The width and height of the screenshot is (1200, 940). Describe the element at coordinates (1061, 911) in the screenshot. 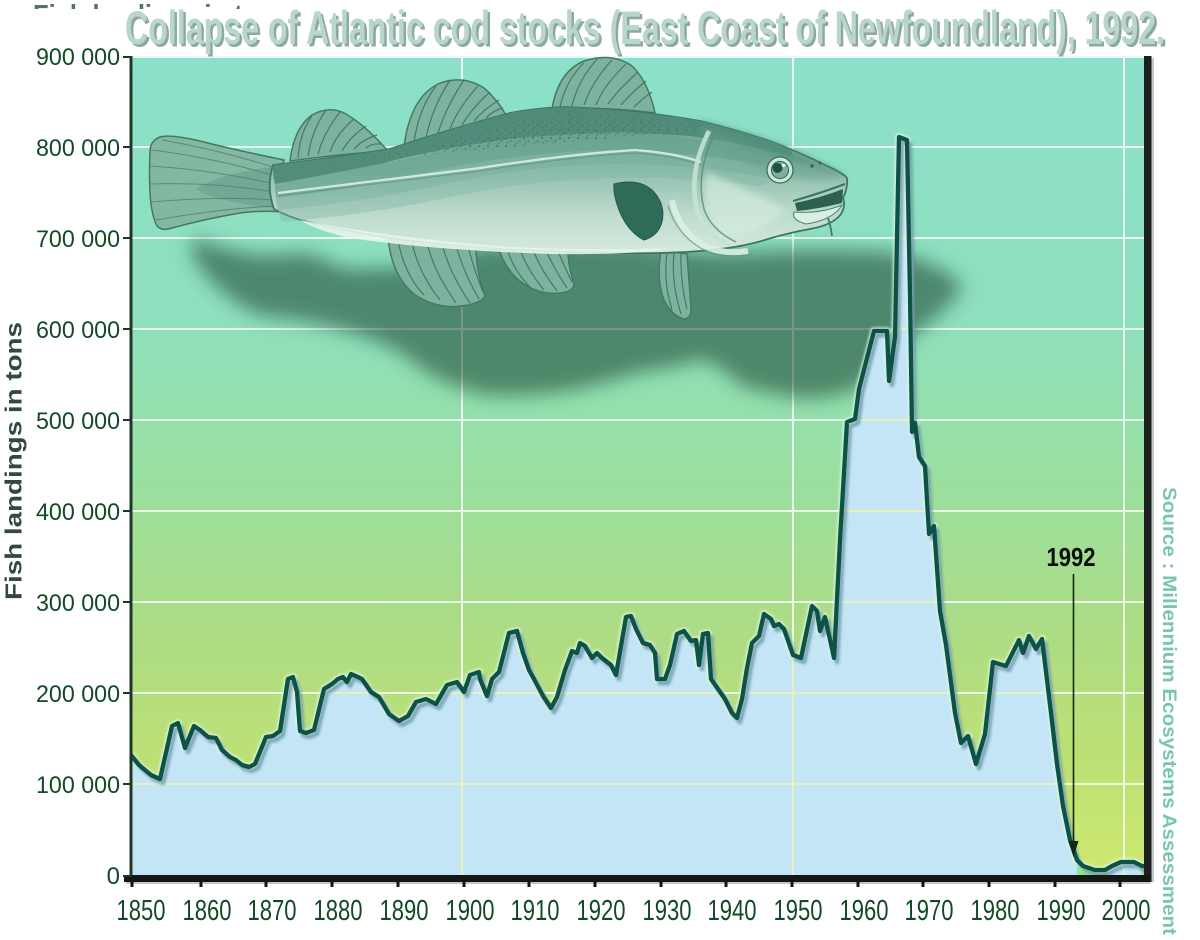

I see `svg-text: 1990` at that location.